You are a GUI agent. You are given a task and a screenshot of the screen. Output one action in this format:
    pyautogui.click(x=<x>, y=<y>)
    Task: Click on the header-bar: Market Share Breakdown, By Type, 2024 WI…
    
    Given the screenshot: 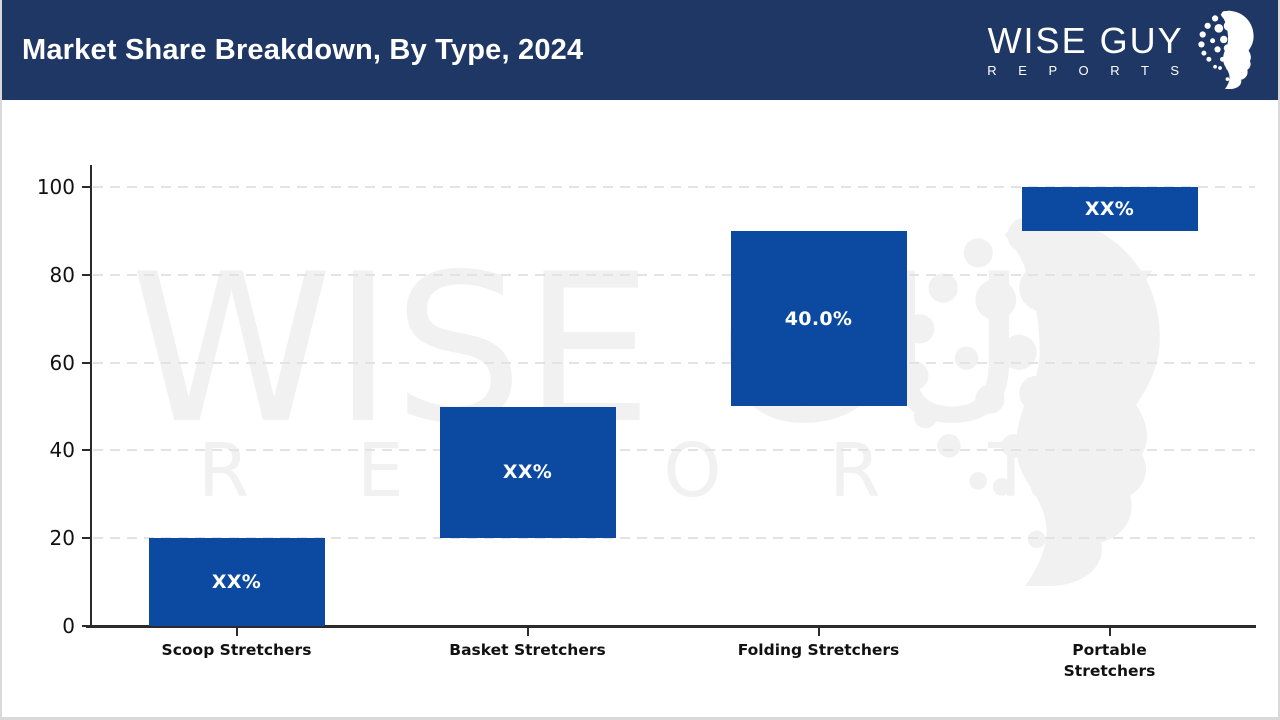 What is the action you would take?
    pyautogui.click(x=640, y=50)
    